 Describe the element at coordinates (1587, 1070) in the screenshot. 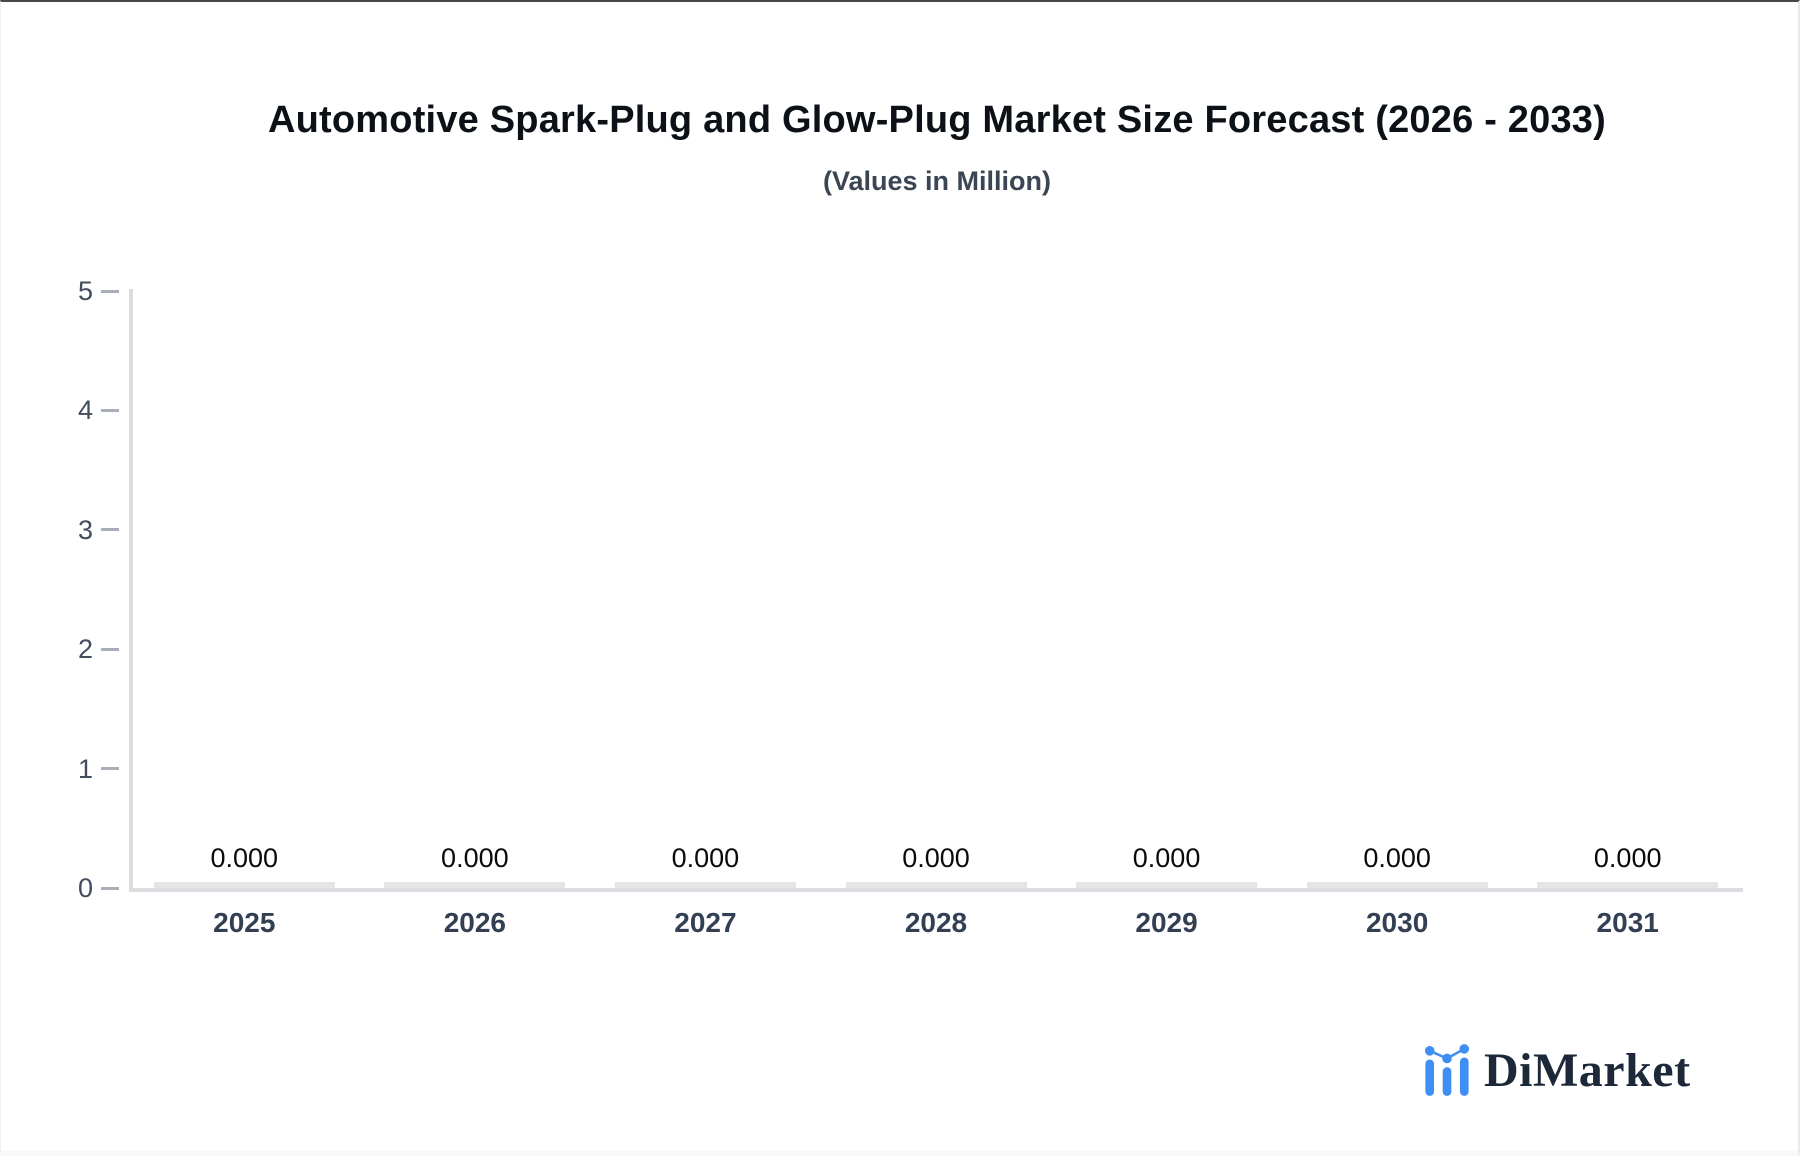

I see `dimarket-logo-text: DiMarket` at that location.